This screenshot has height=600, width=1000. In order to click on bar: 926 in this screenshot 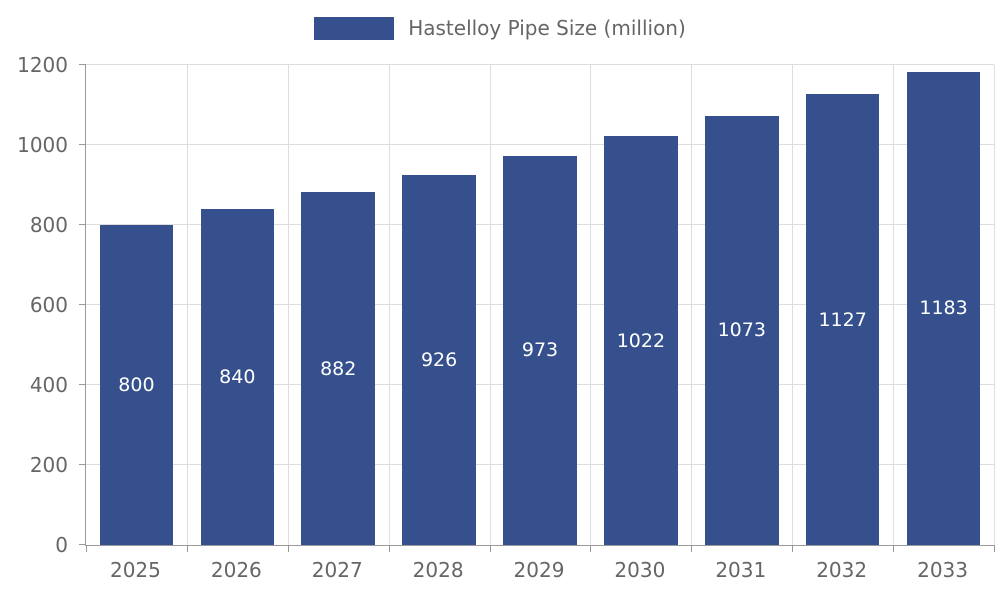, I will do `click(439, 359)`.